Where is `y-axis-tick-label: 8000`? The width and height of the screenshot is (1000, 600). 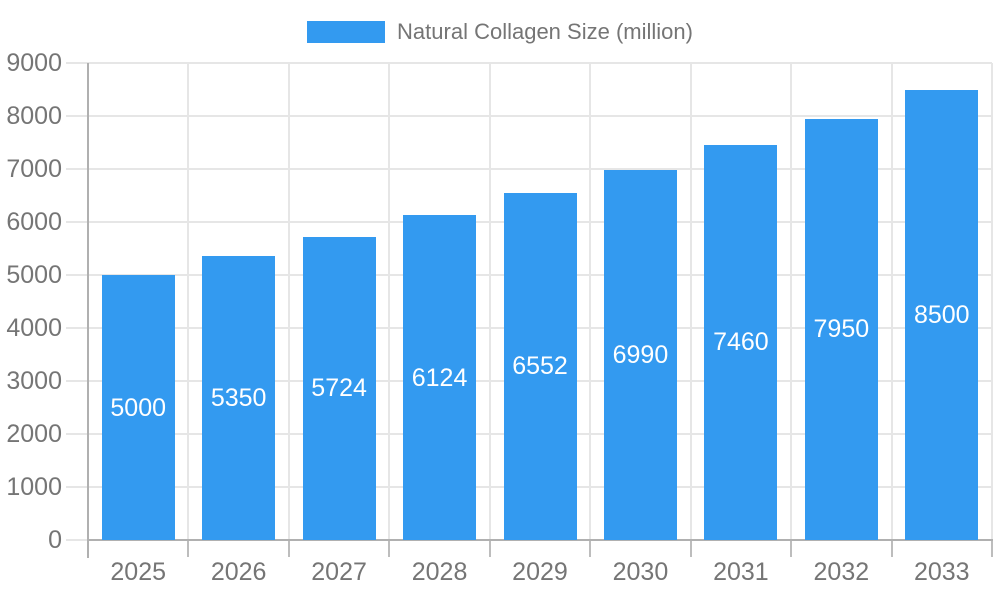
y-axis-tick-label: 8000 is located at coordinates (34, 116).